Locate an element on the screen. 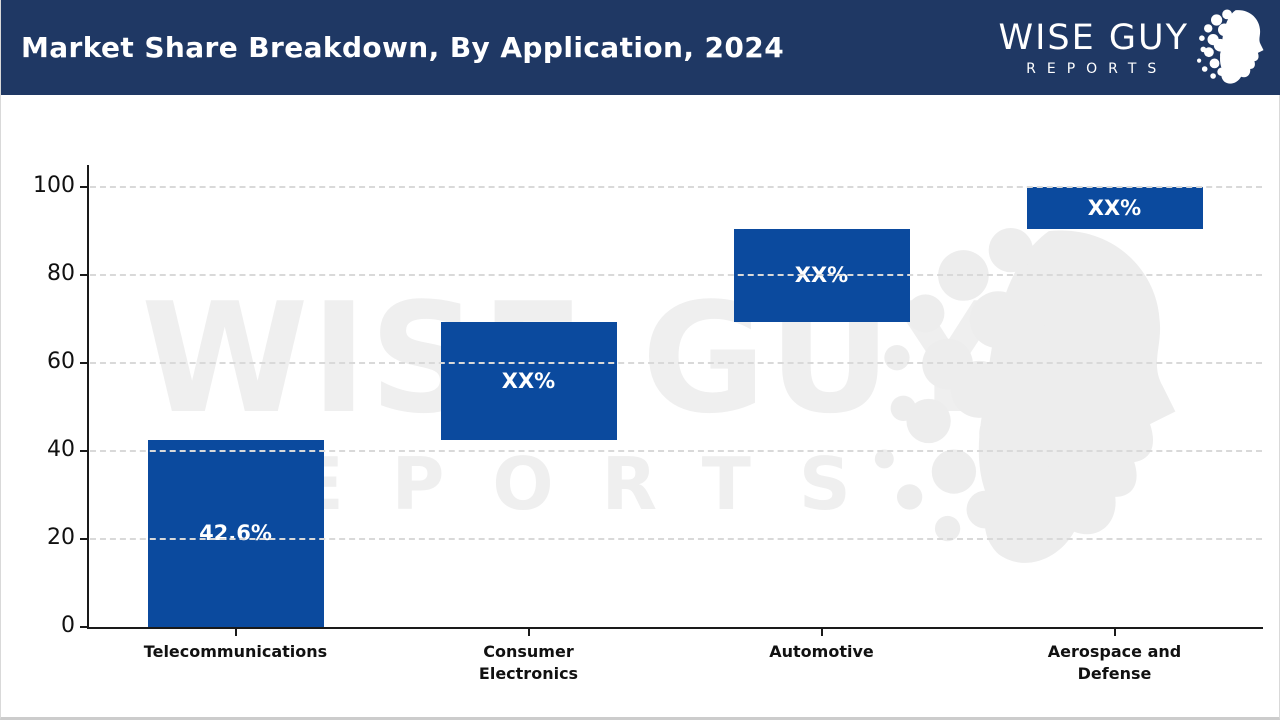  logo-reports-text: REPORTS is located at coordinates (1097, 68).